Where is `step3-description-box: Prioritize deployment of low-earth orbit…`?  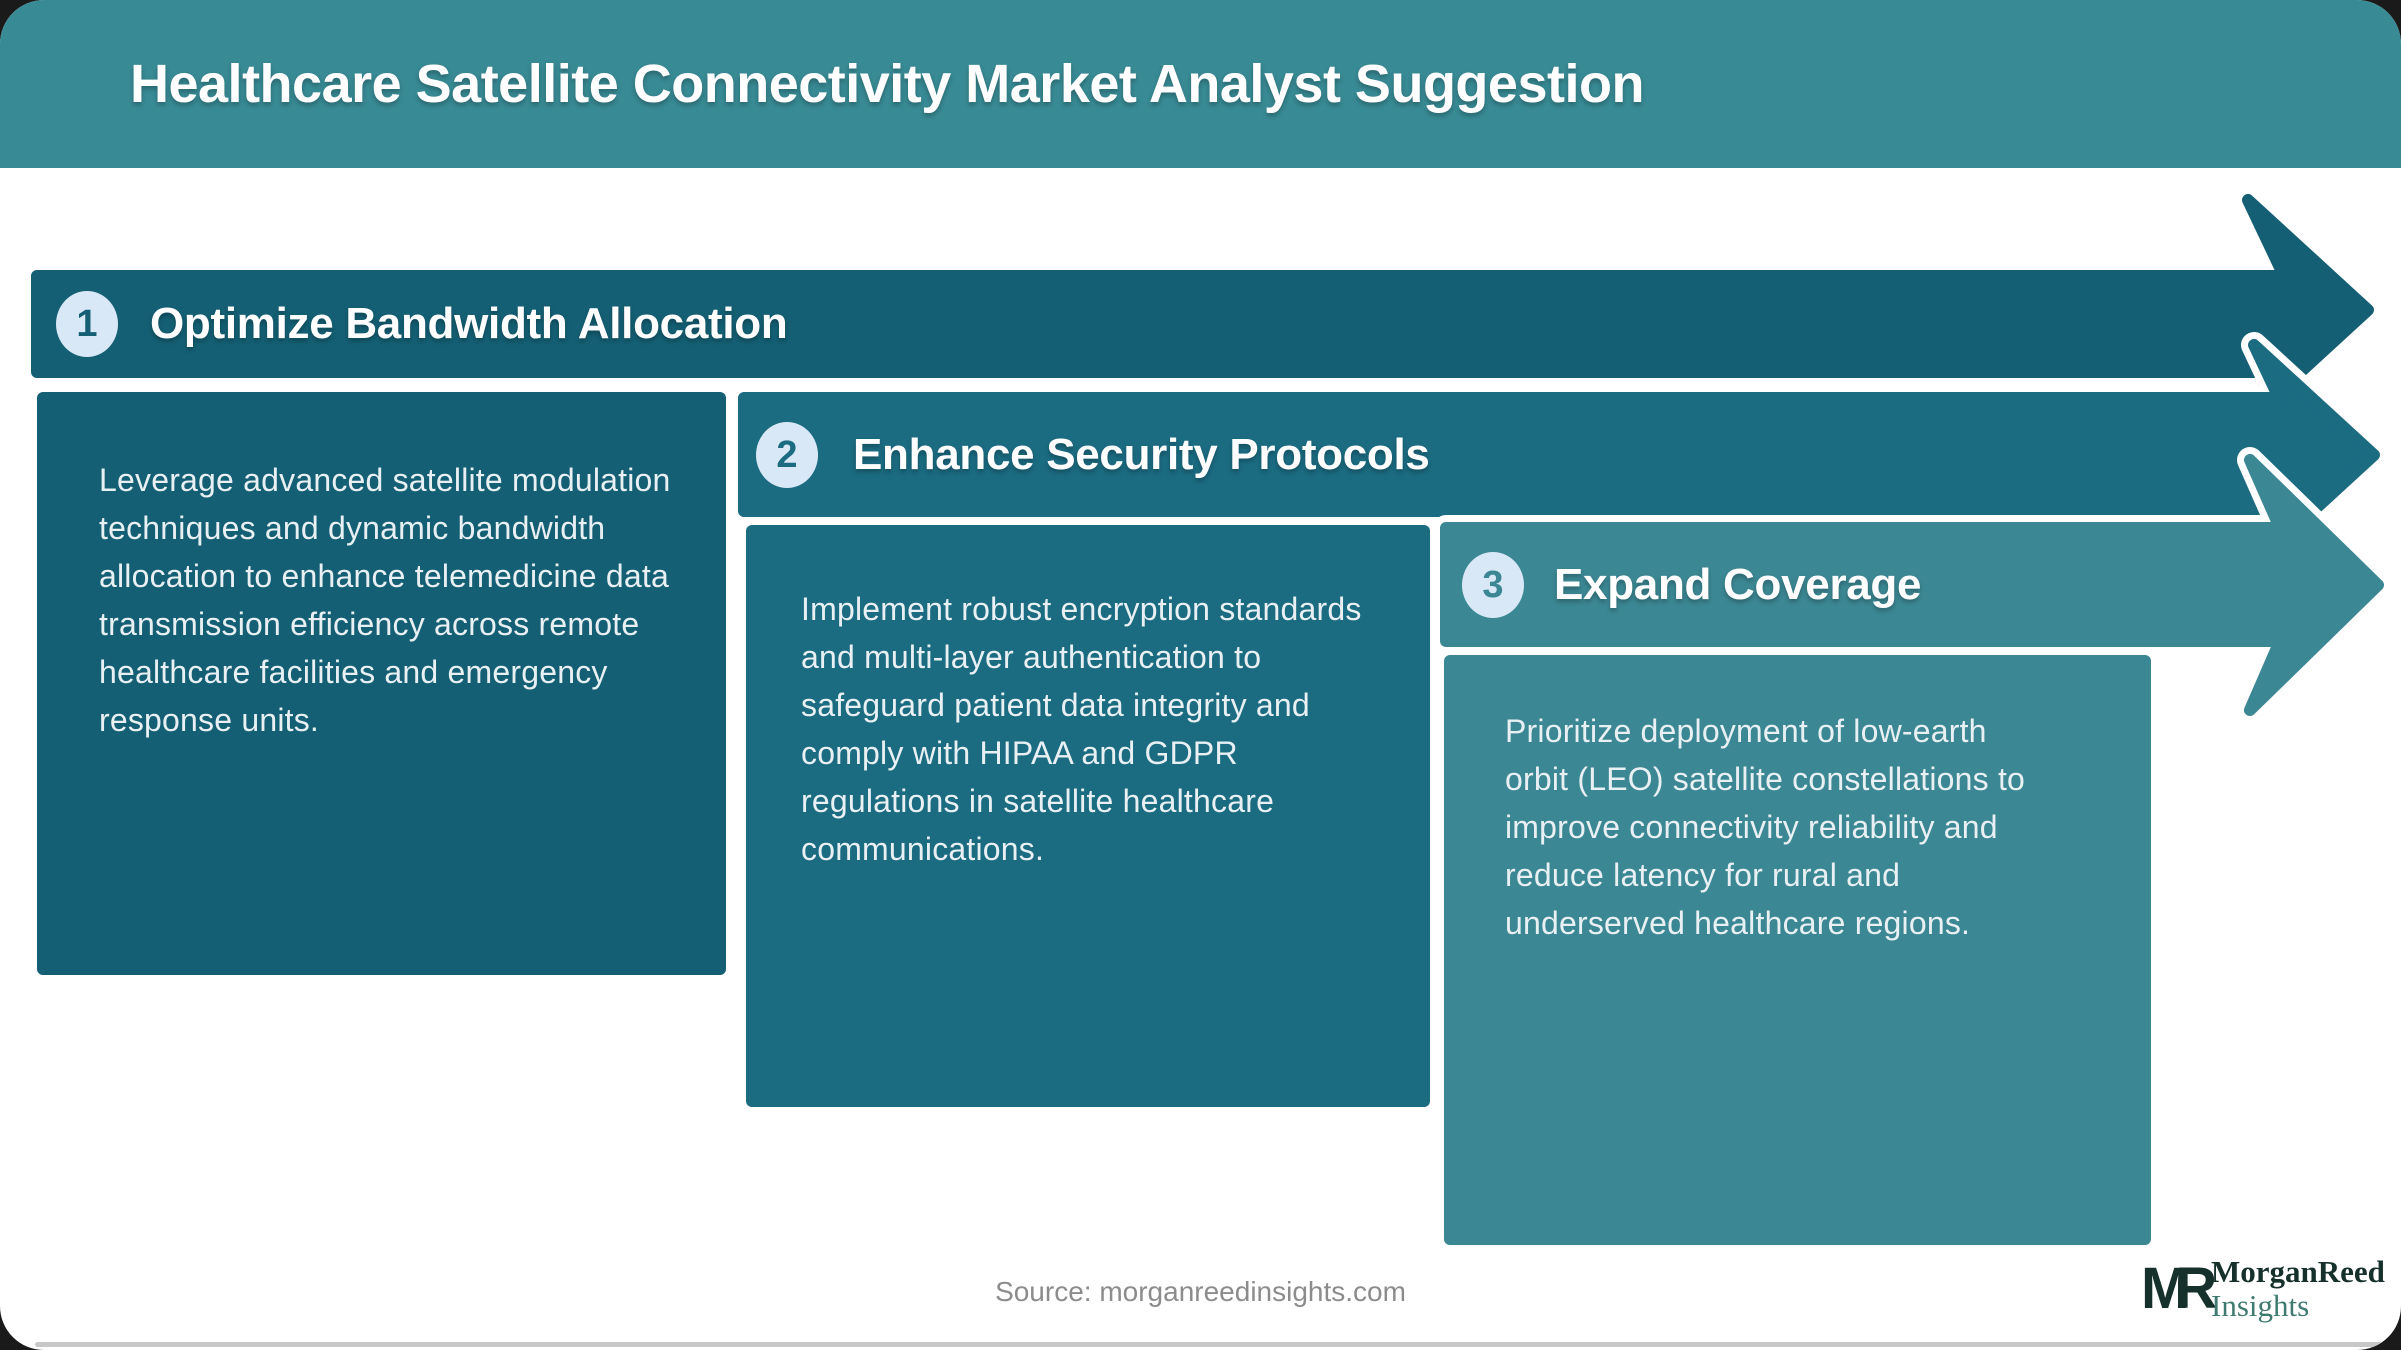
step3-description-box: Prioritize deployment of low-earth orbit… is located at coordinates (1797, 950).